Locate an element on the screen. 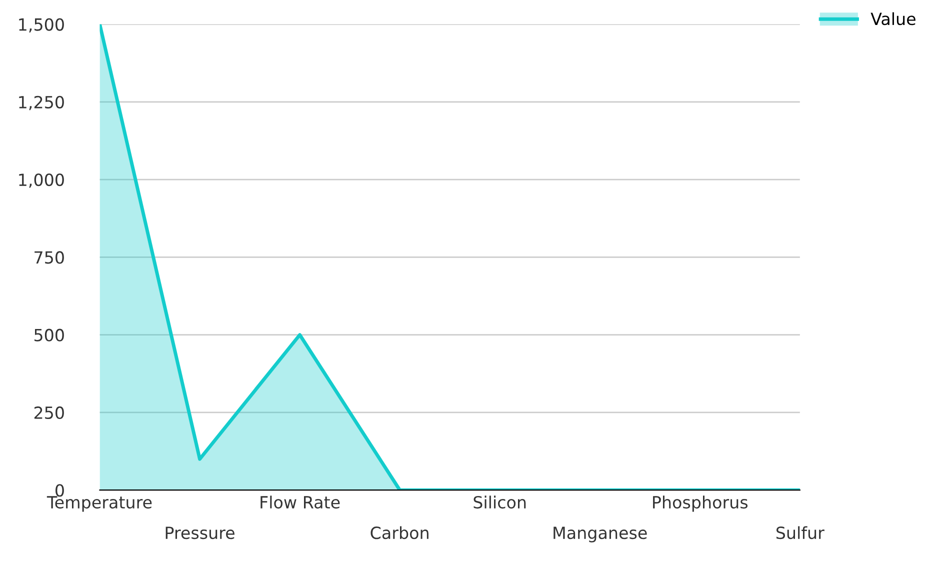  x-tick-label: Sulfur is located at coordinates (800, 533).